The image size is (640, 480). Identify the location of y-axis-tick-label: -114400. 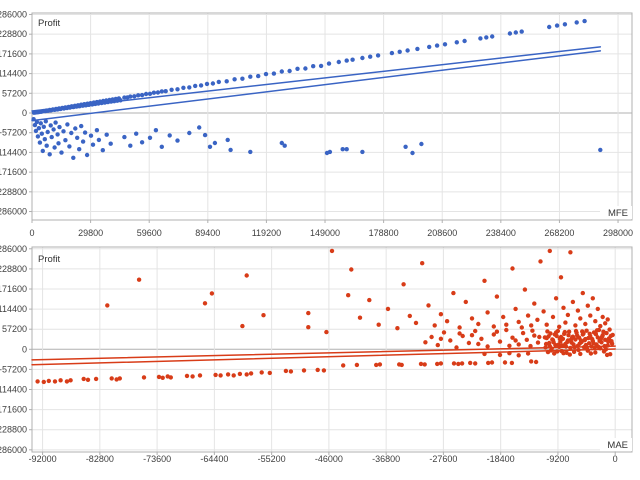
(13, 152).